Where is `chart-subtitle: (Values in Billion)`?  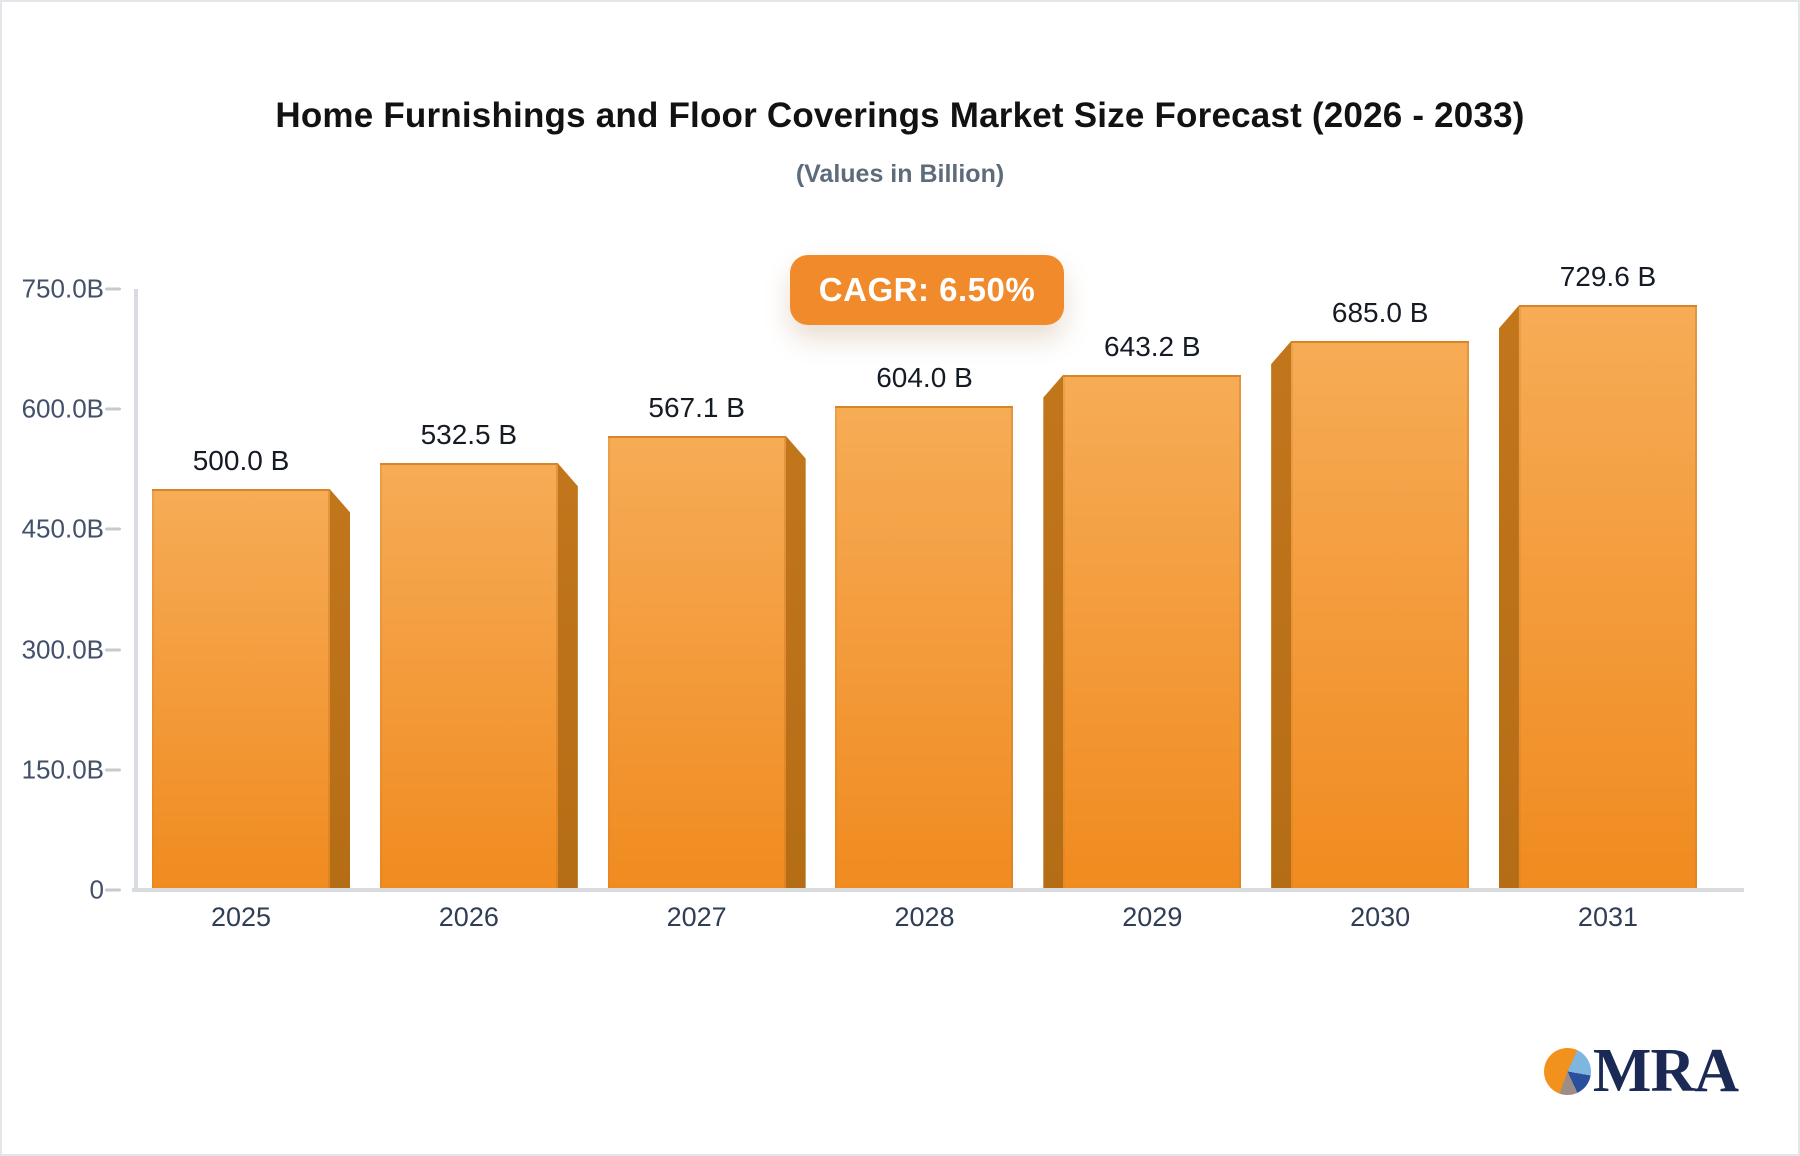 chart-subtitle: (Values in Billion) is located at coordinates (900, 174).